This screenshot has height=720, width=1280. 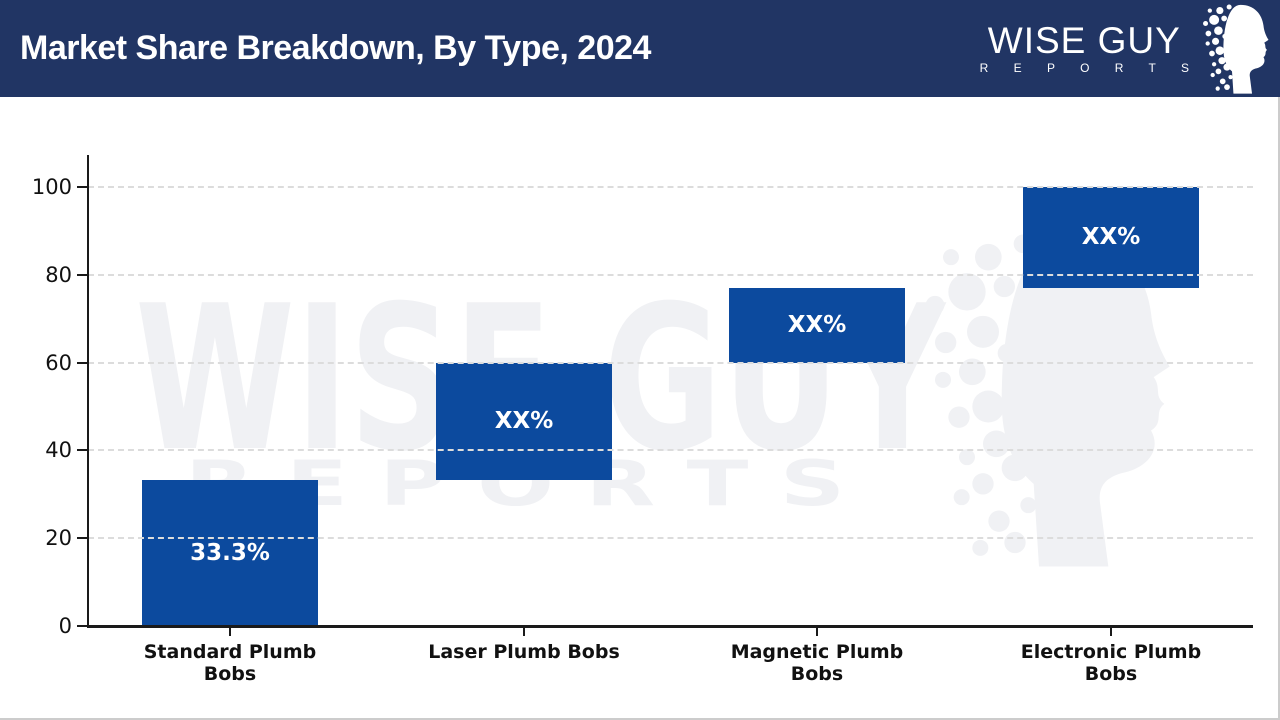 What do you see at coordinates (58, 274) in the screenshot?
I see `y-tick-label: 80` at bounding box center [58, 274].